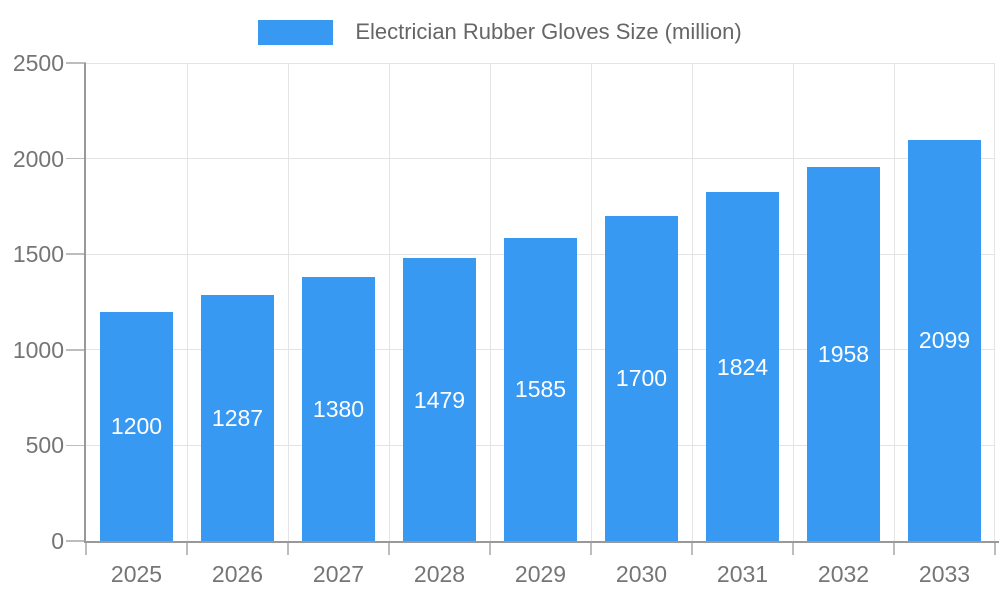 The width and height of the screenshot is (1000, 600). Describe the element at coordinates (338, 574) in the screenshot. I see `x-axis-tick-label: 2027` at that location.